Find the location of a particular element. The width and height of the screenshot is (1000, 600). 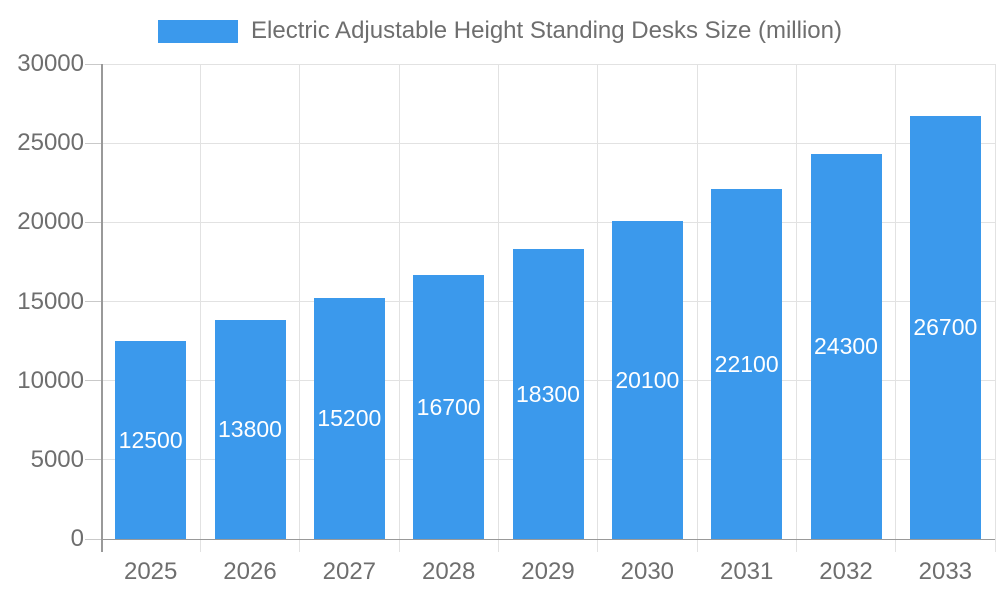

y-axis-label: 25000 is located at coordinates (50, 143).